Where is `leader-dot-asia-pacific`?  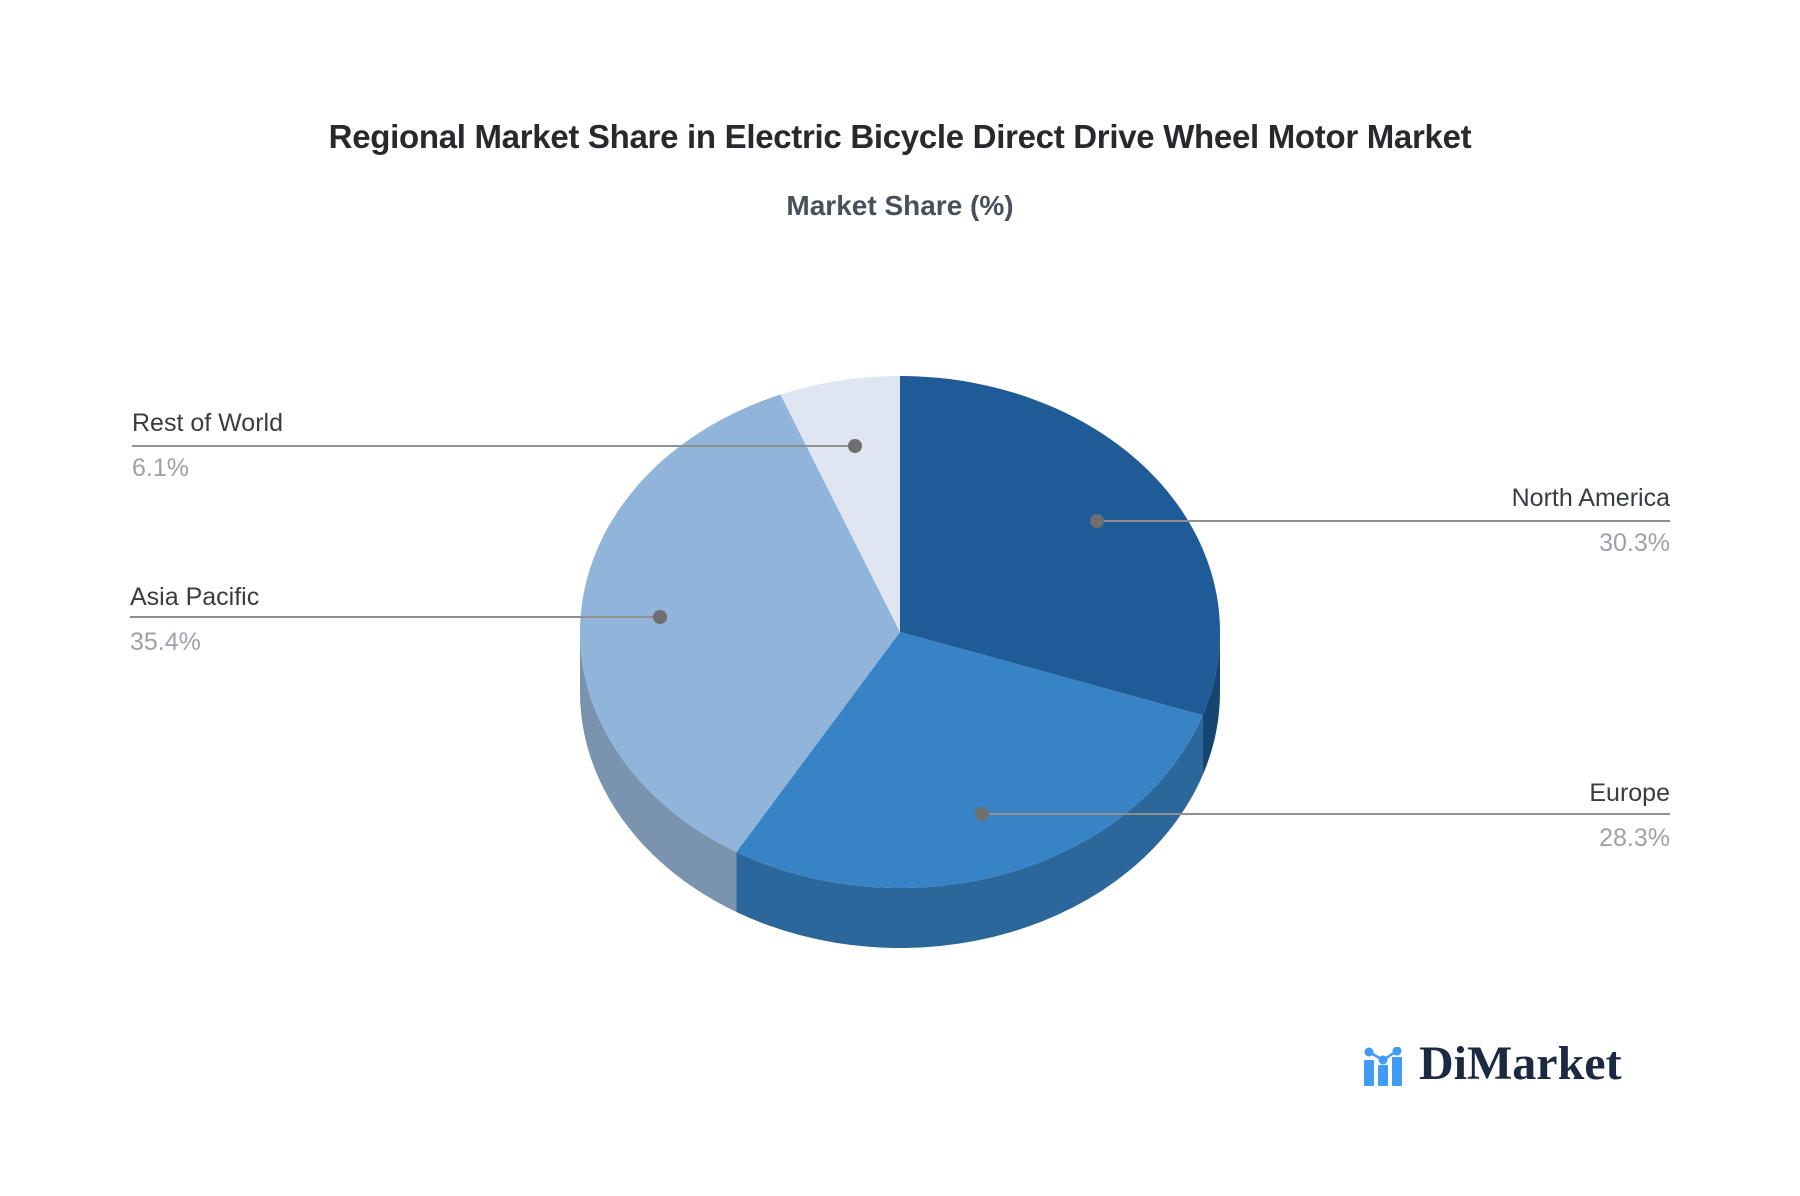 leader-dot-asia-pacific is located at coordinates (660, 617).